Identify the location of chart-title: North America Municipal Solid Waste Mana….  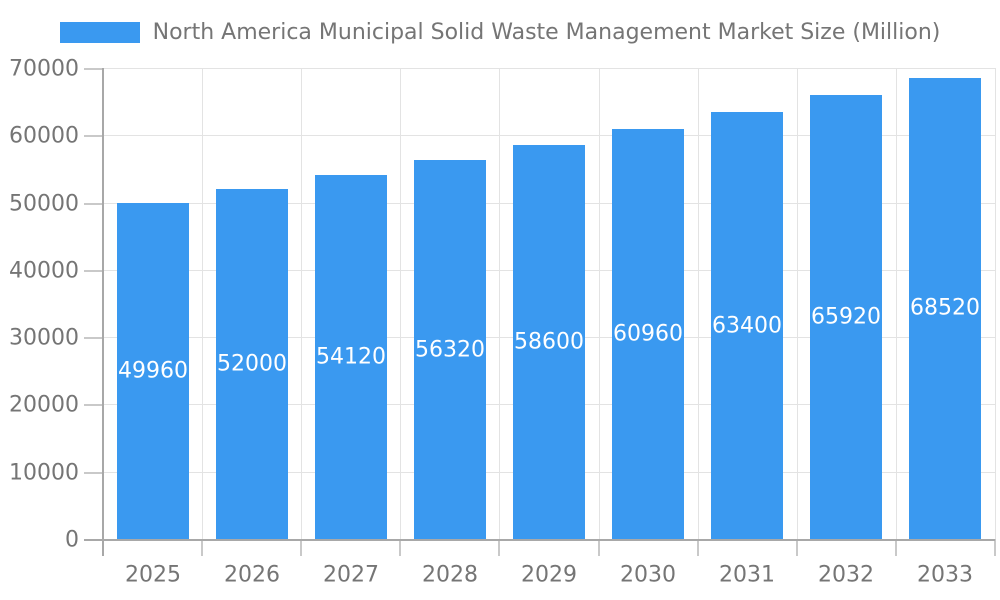
(546, 32).